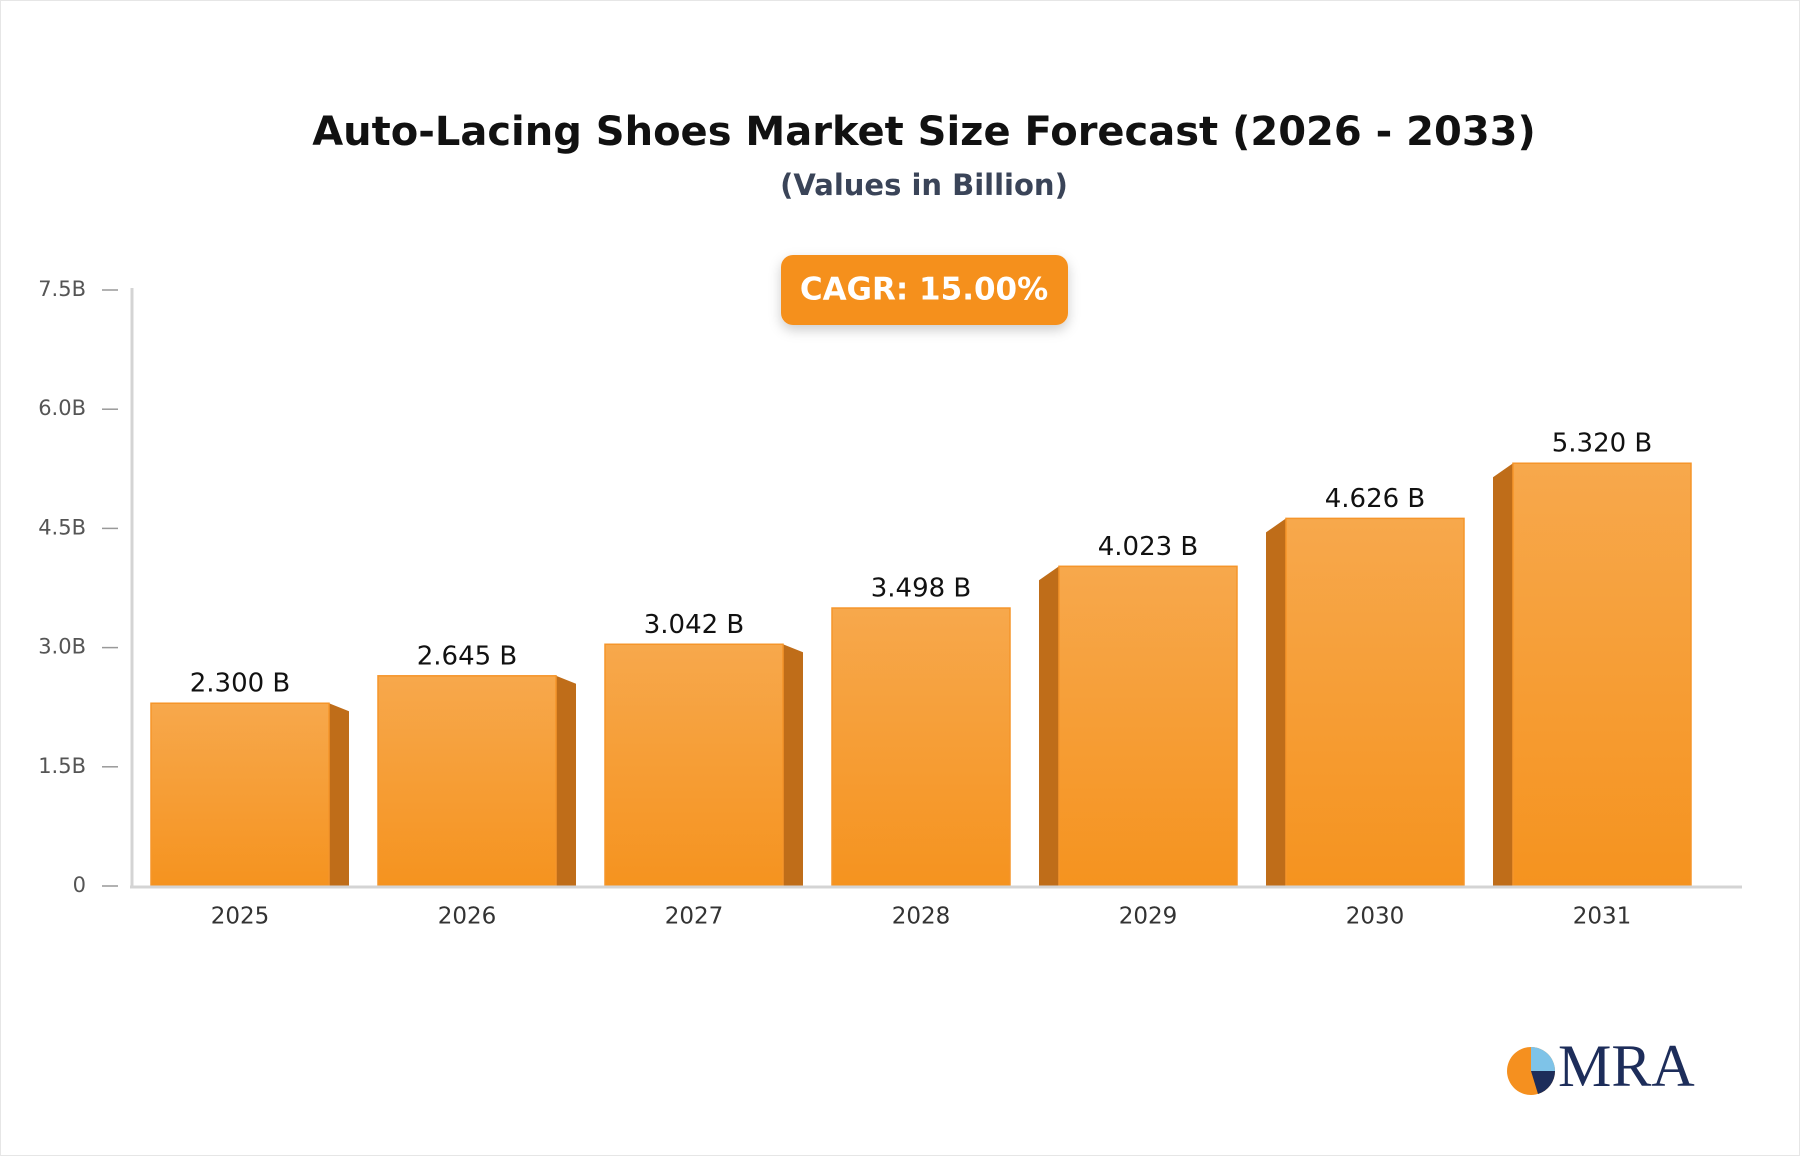  Describe the element at coordinates (921, 917) in the screenshot. I see `x-tick-label: 2028` at that location.